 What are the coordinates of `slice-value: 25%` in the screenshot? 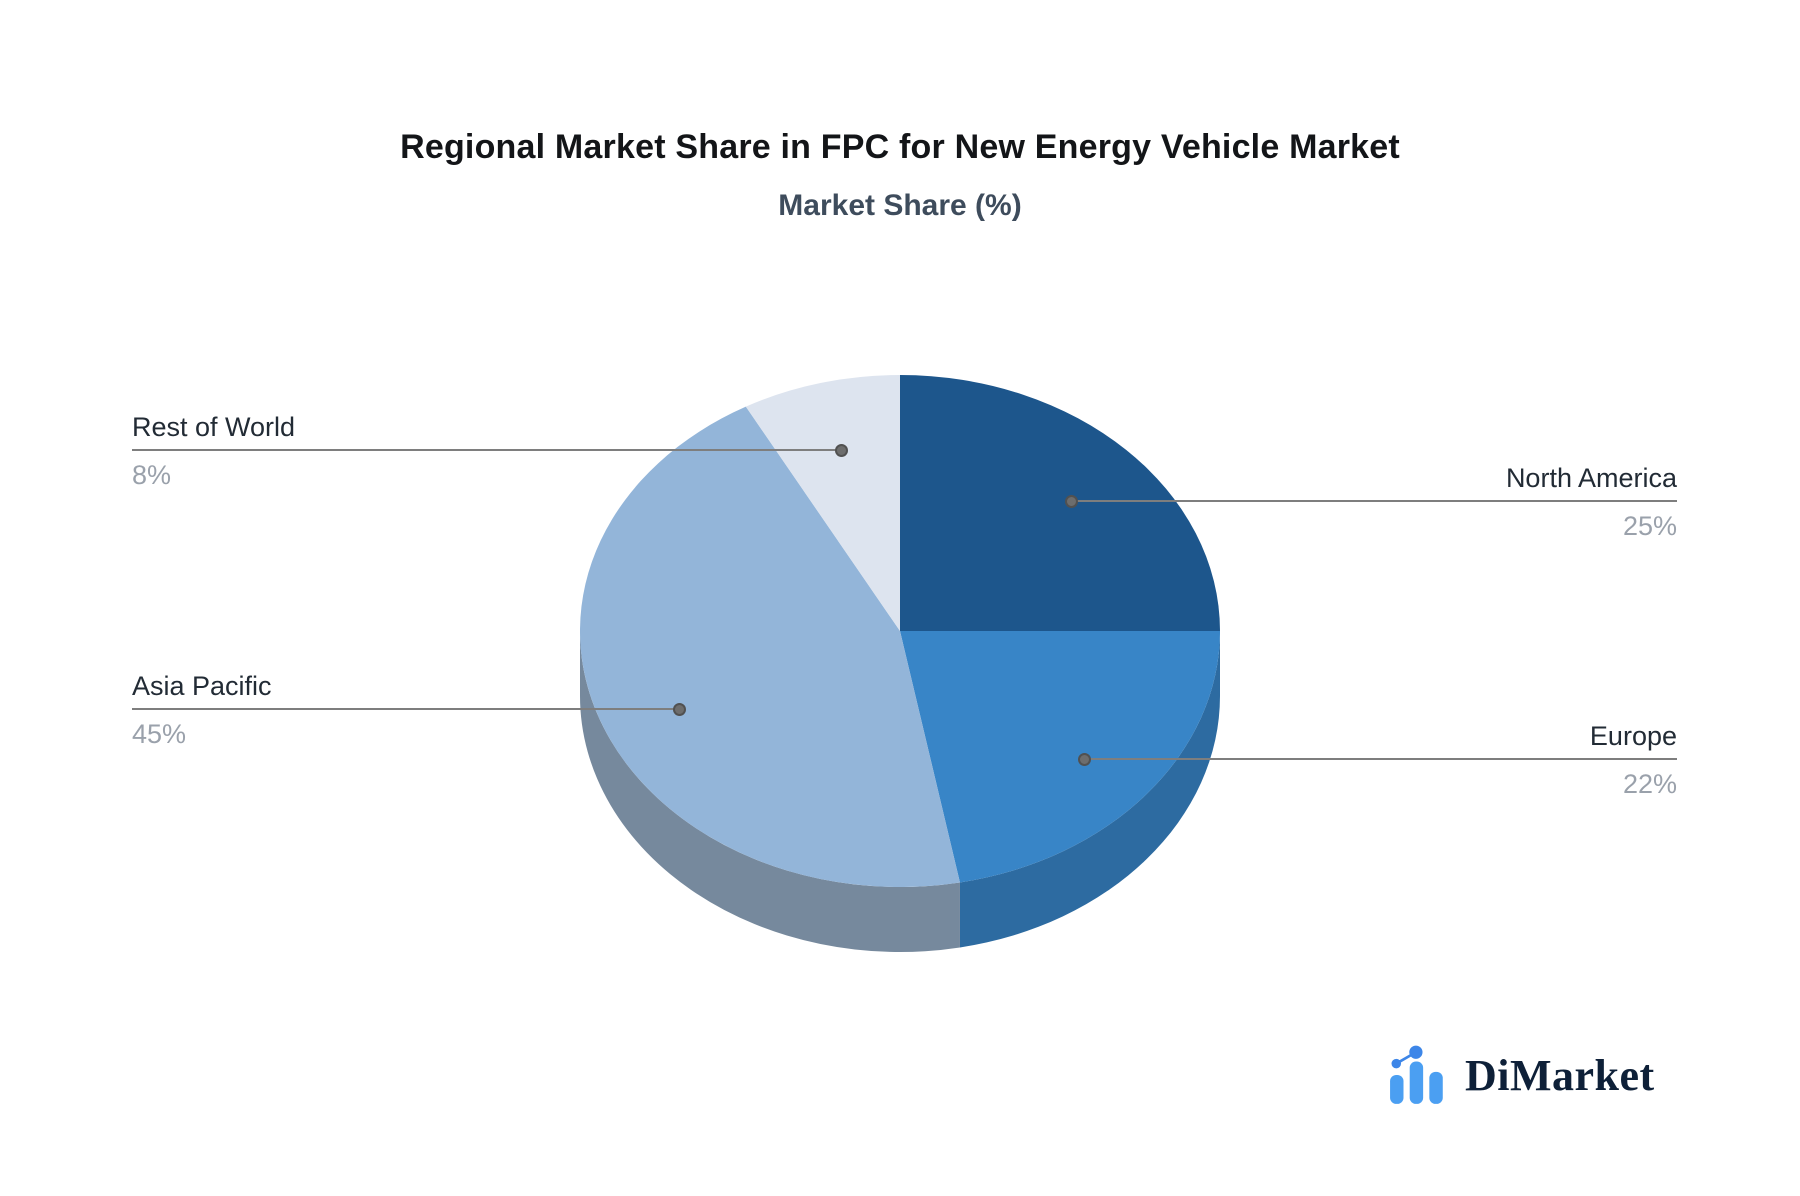 It's located at (1649, 526).